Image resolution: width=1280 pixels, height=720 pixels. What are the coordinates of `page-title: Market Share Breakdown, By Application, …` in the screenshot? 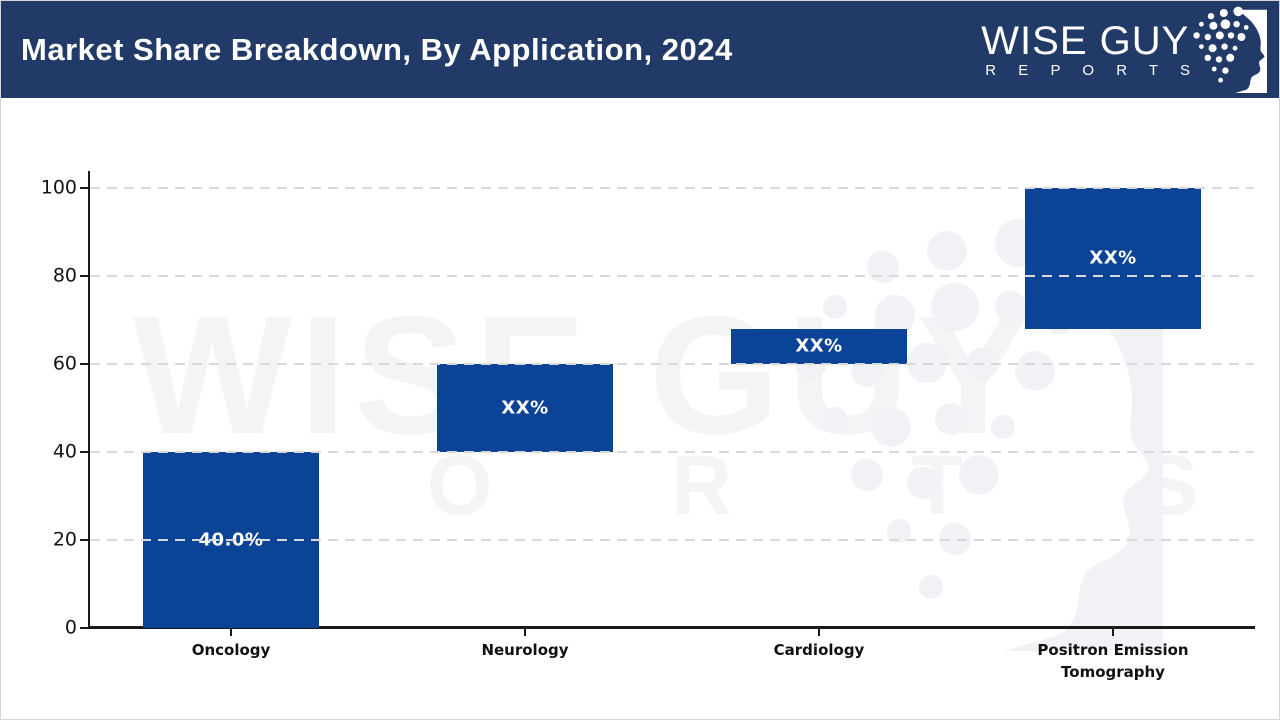 It's located at (377, 49).